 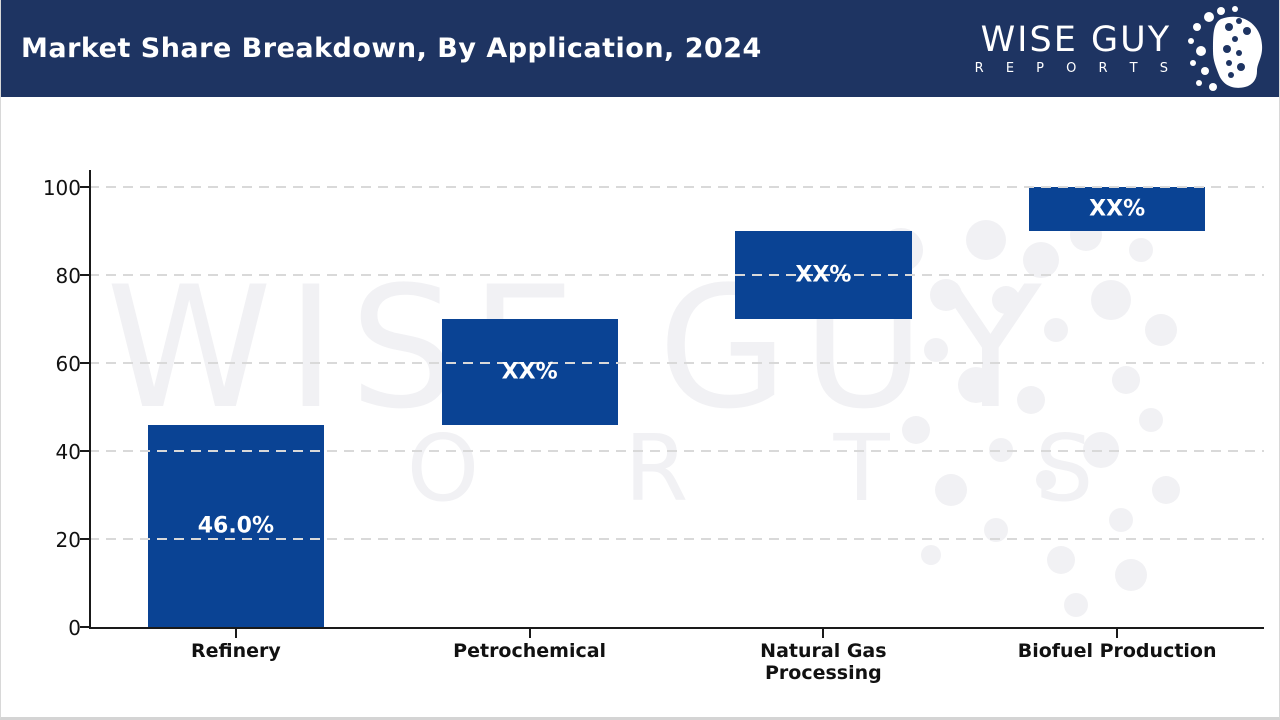 I want to click on bar-value-label: 46.0%, so click(x=236, y=526).